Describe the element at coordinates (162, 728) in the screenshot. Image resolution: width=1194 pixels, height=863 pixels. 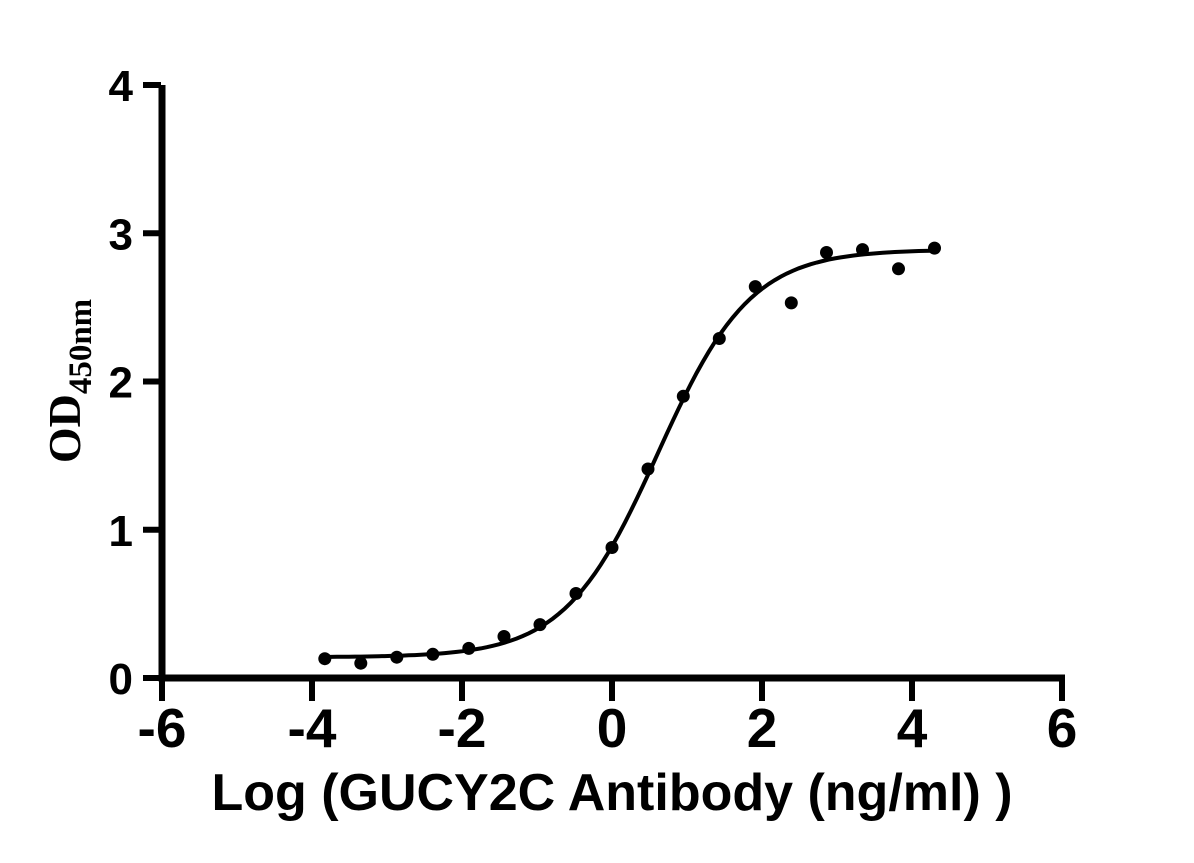
I see `x-tick-label: -6` at that location.